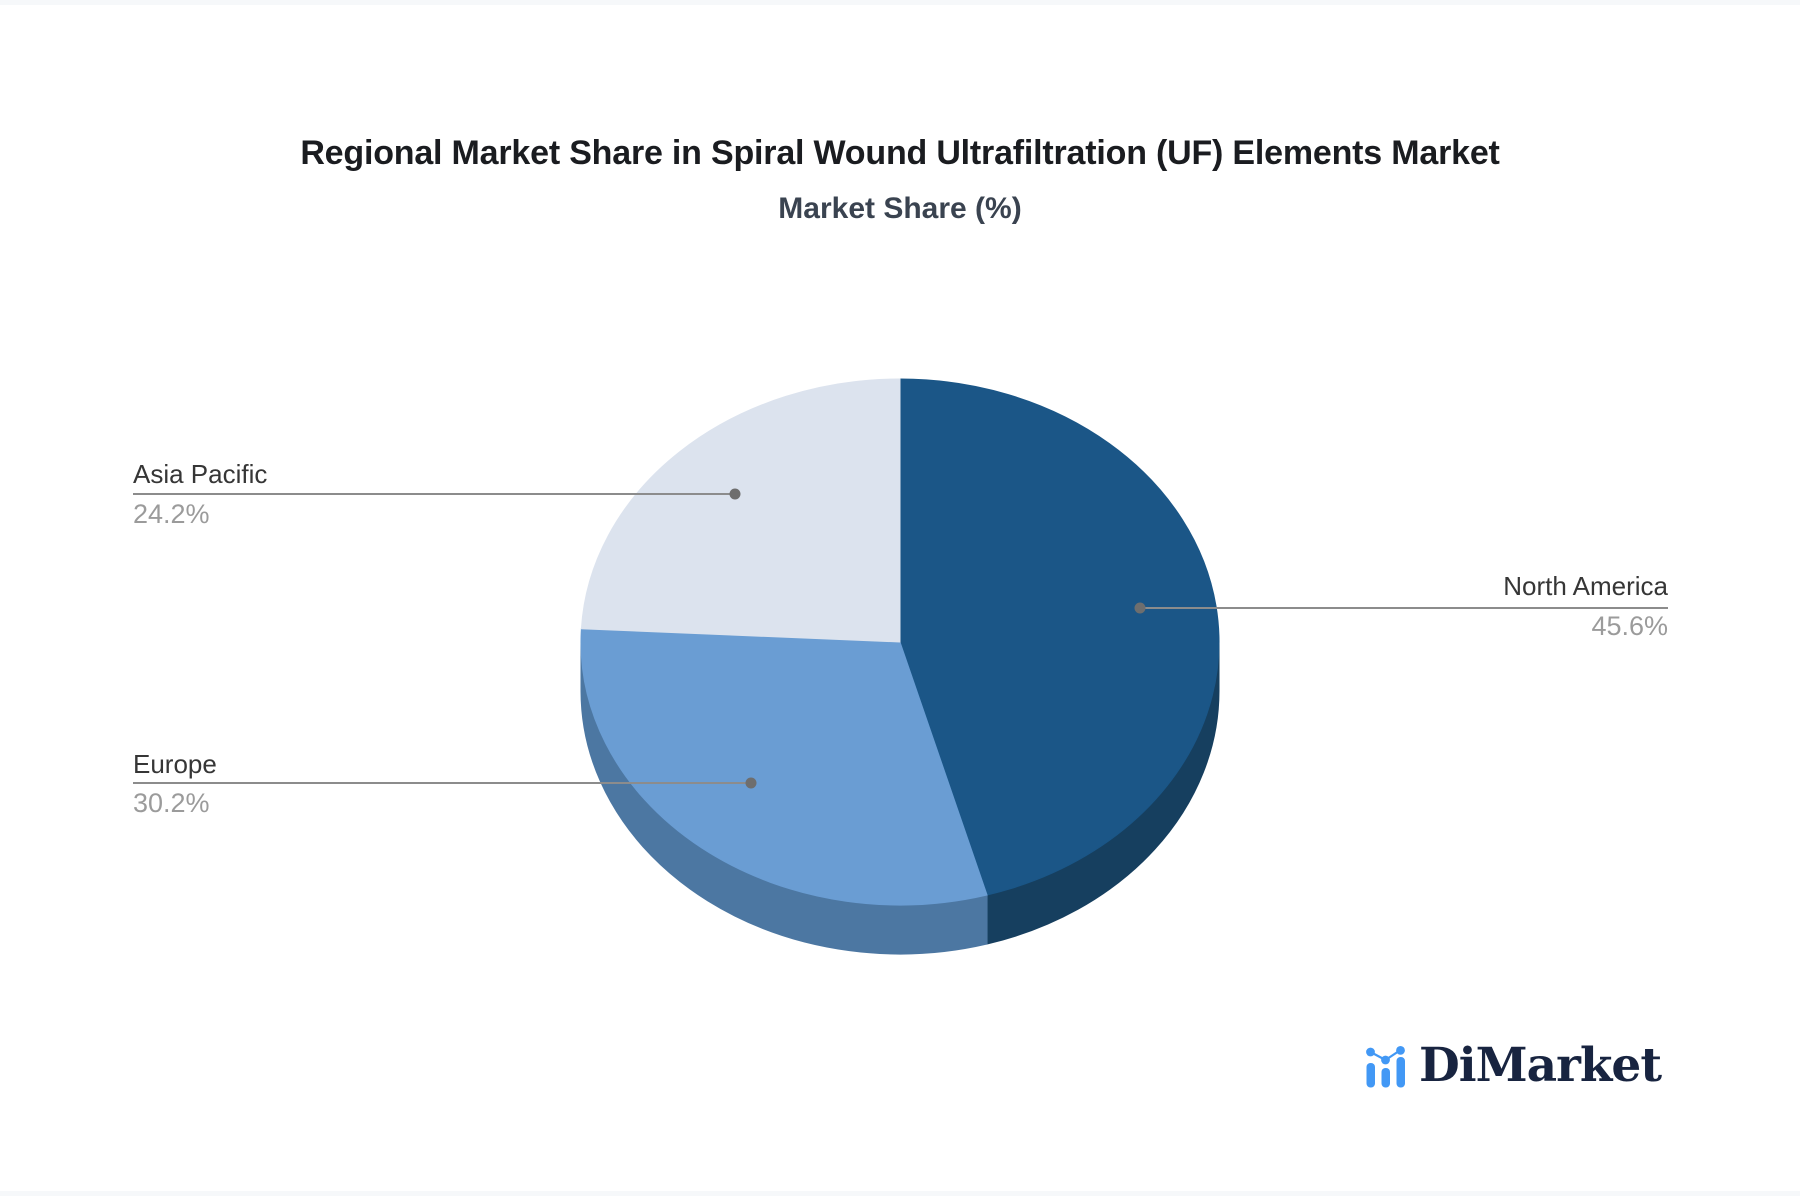 The image size is (1800, 1196). I want to click on page-top-edge, so click(900, 2).